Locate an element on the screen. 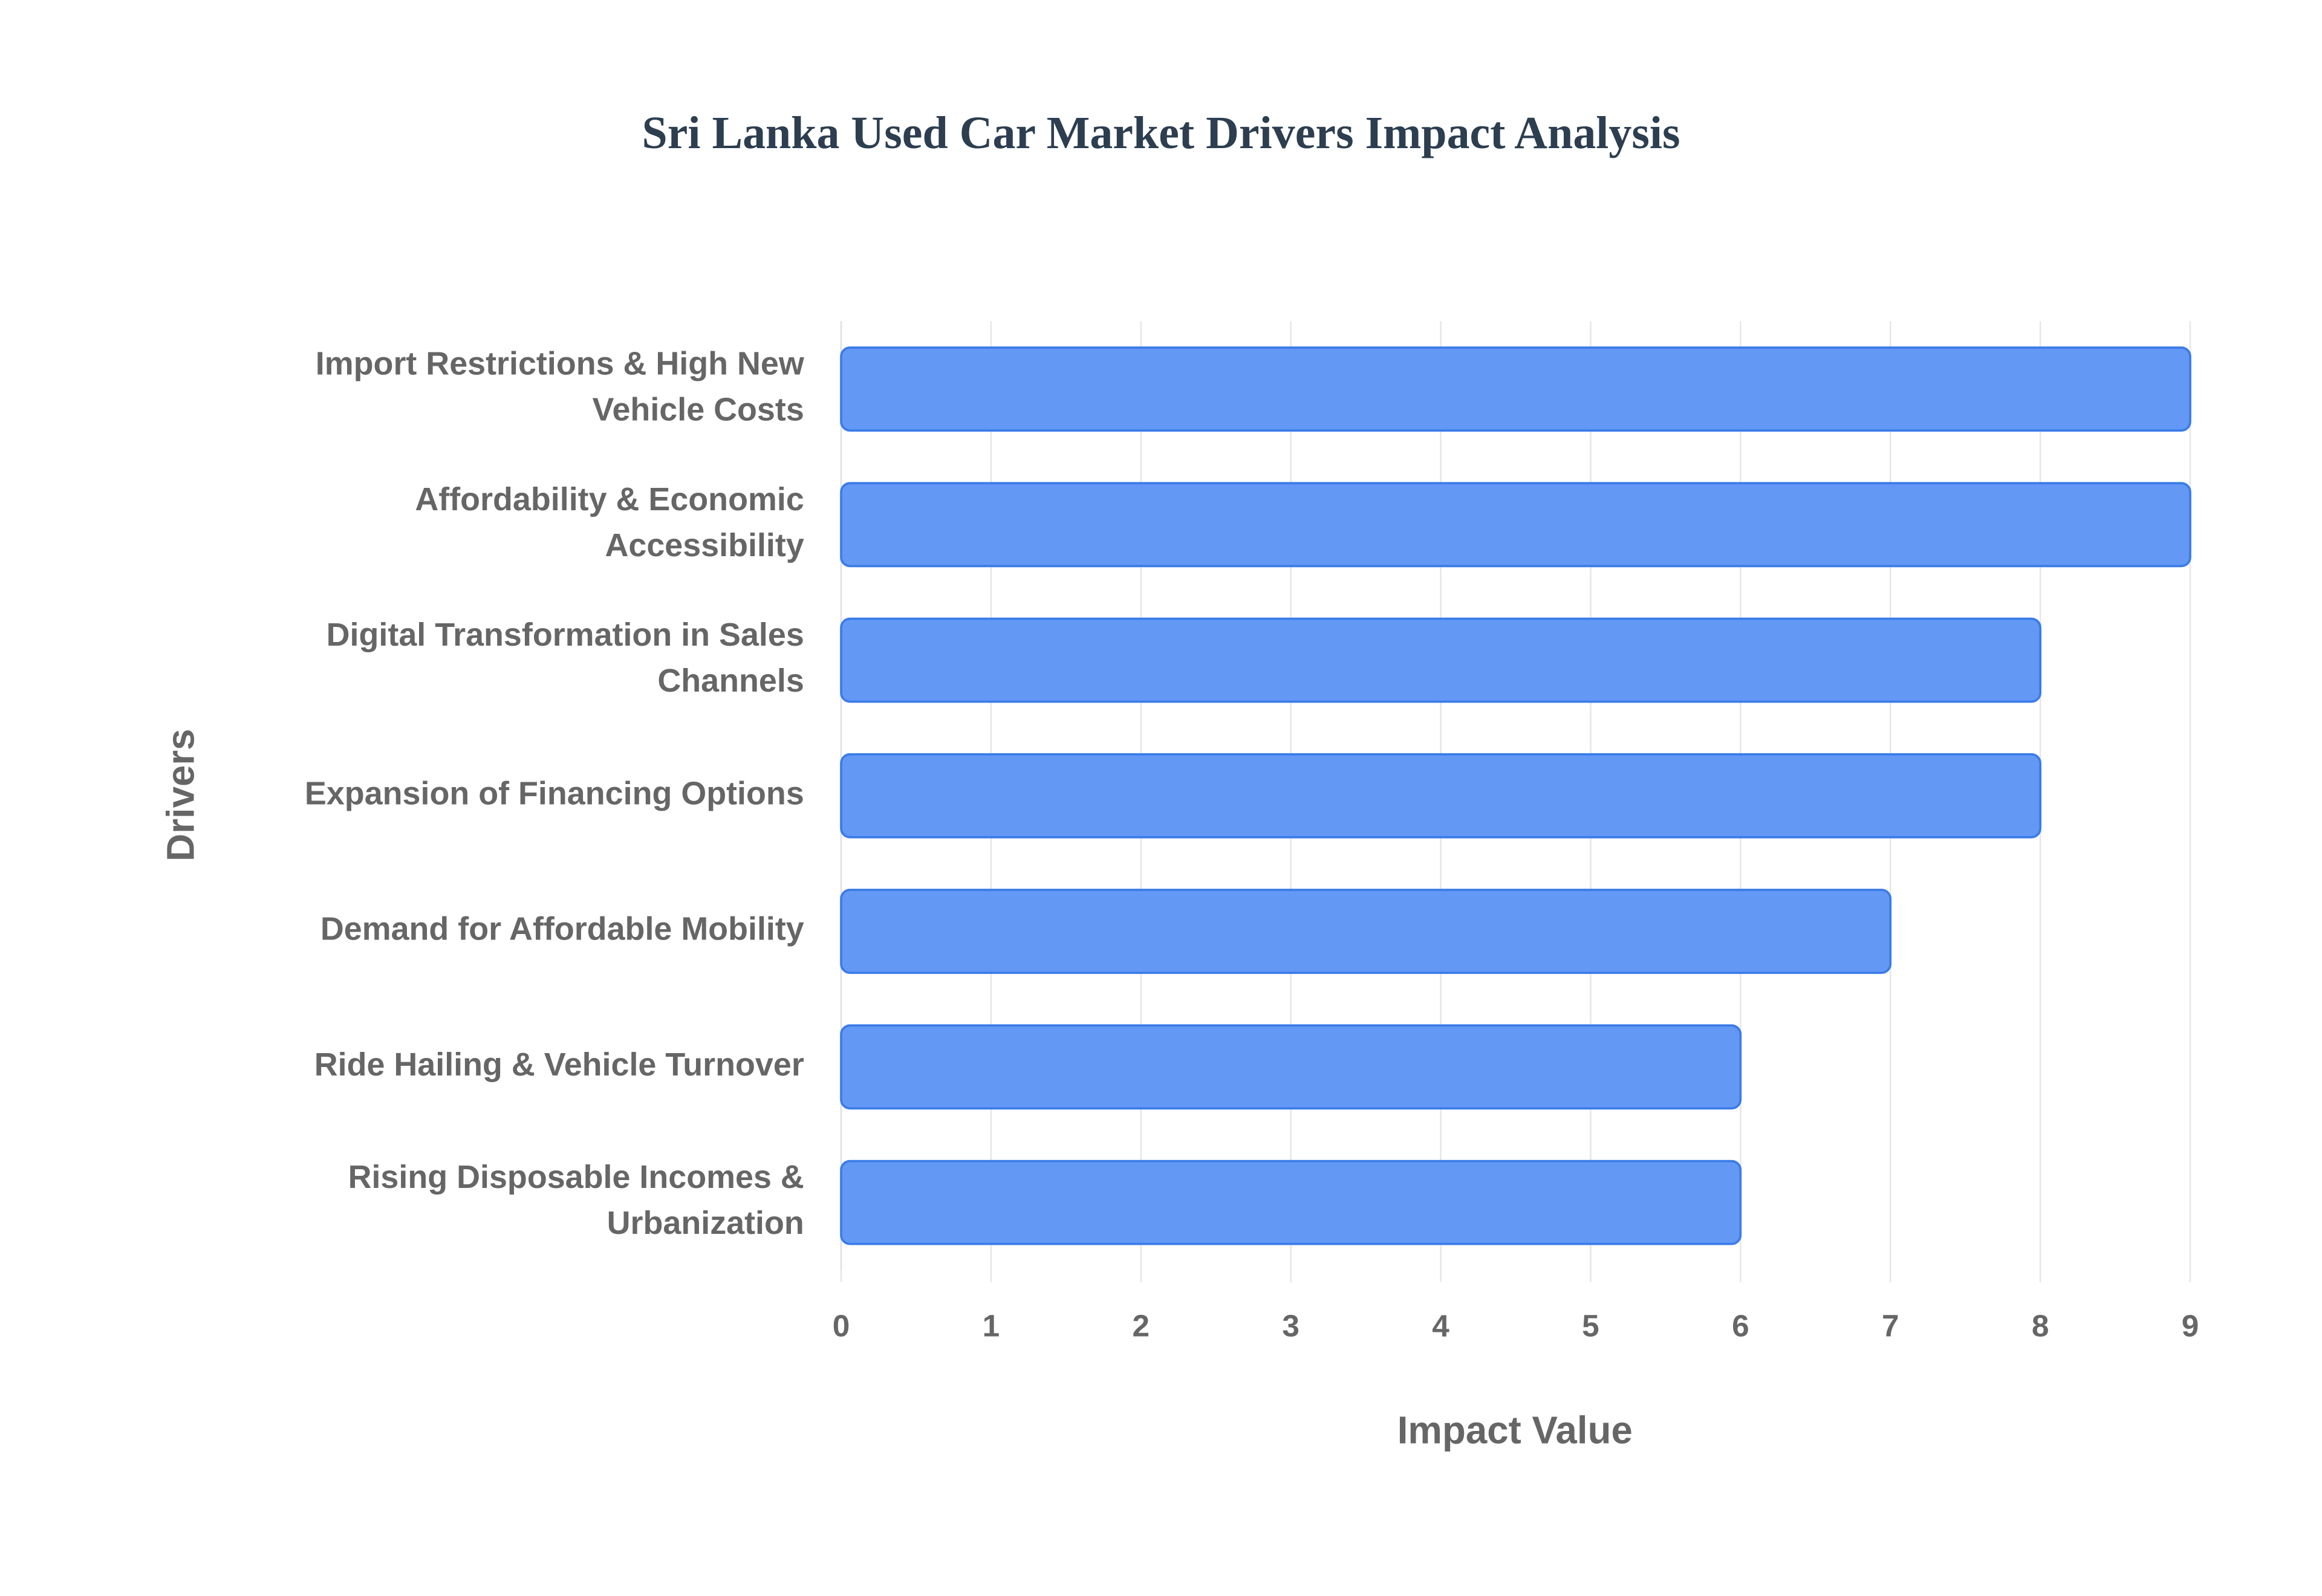 The width and height of the screenshot is (2322, 1596). y-tick-label: Rising Disposable Incomes & Urbanization is located at coordinates (576, 1200).